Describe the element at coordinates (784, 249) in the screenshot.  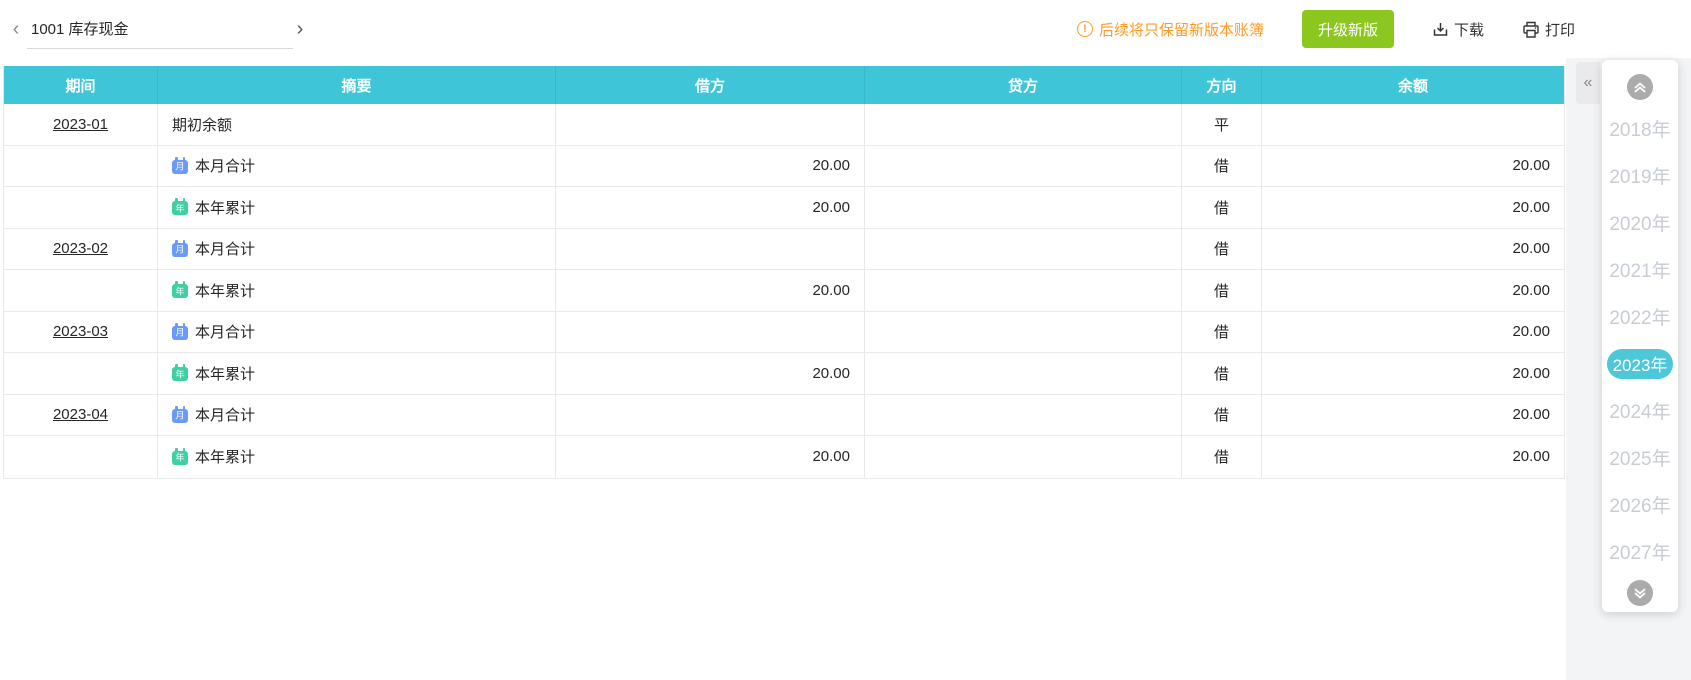
I see `table-row: 2023-02 月 本月合计 借 20.00` at that location.